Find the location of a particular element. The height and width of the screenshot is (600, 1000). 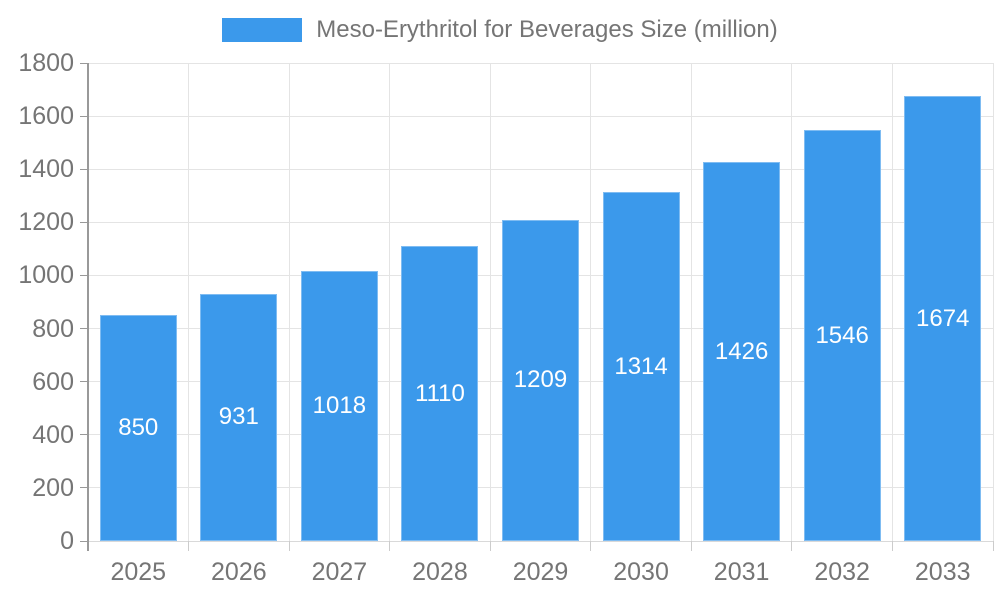

bar: 1314 is located at coordinates (641, 366).